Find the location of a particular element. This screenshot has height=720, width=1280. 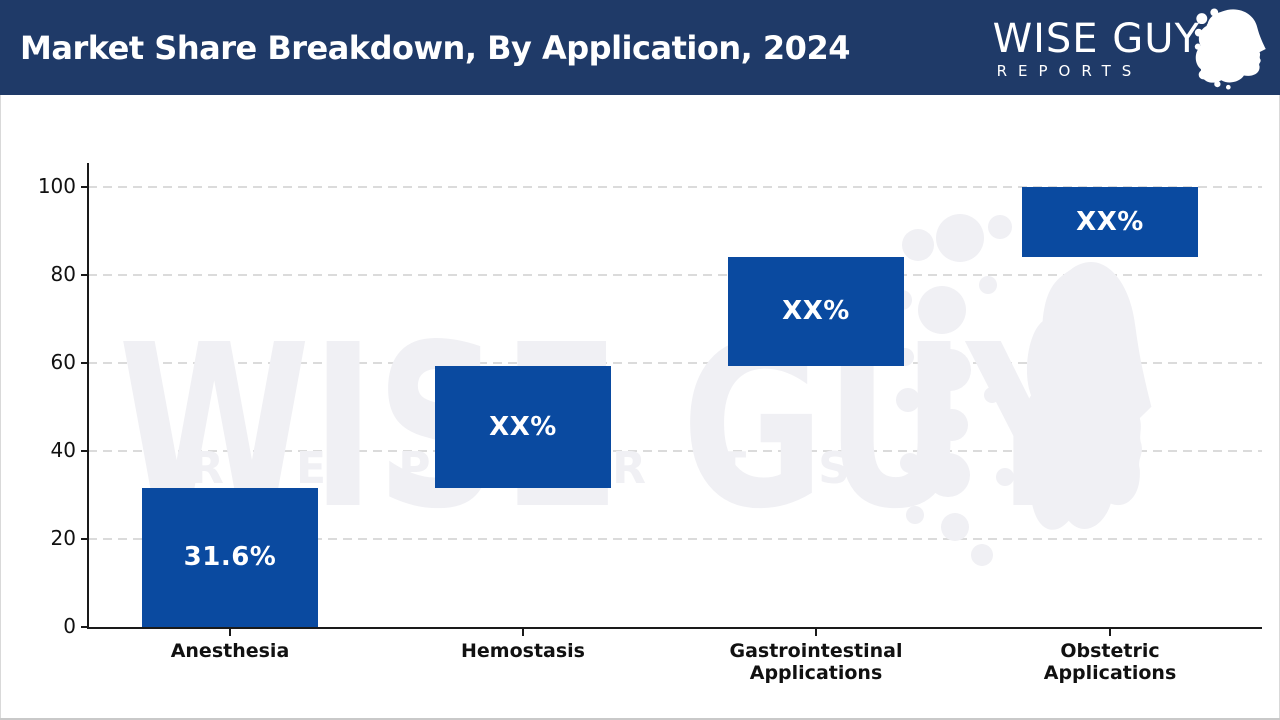

logo-text: WISE GUY REPORTS is located at coordinates (1096, 49).